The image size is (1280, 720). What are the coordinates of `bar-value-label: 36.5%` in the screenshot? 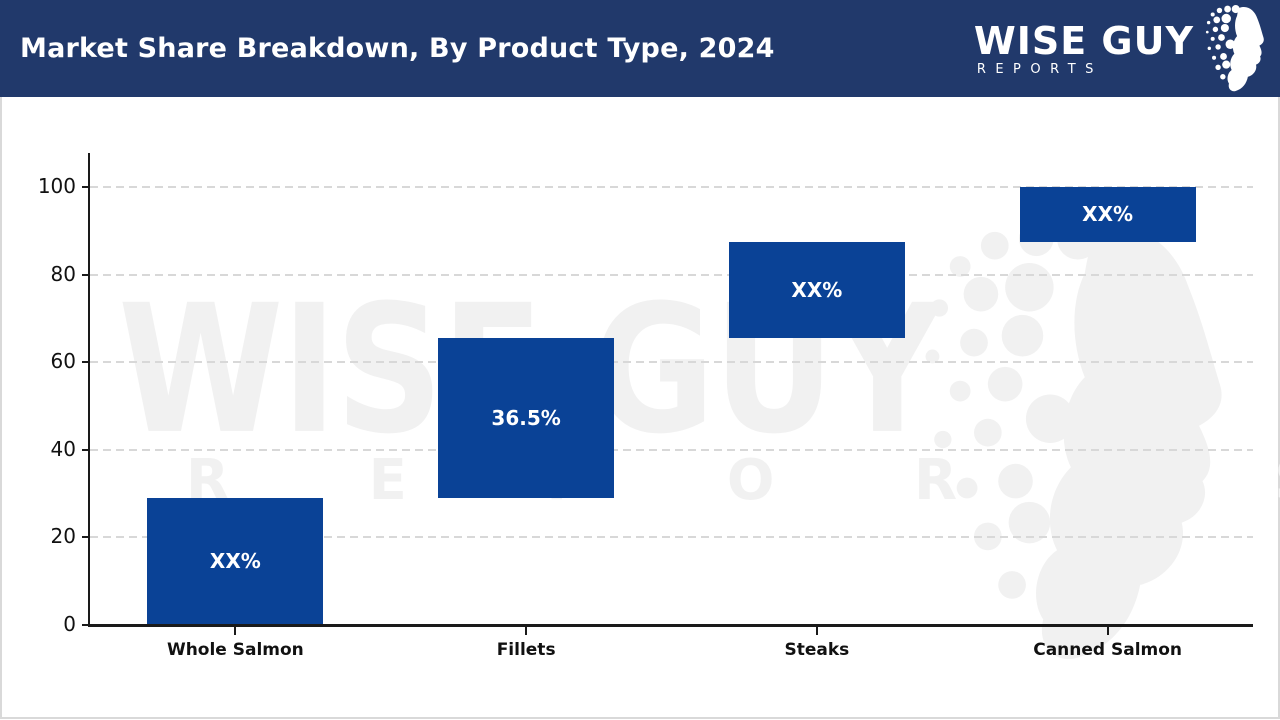 It's located at (526, 418).